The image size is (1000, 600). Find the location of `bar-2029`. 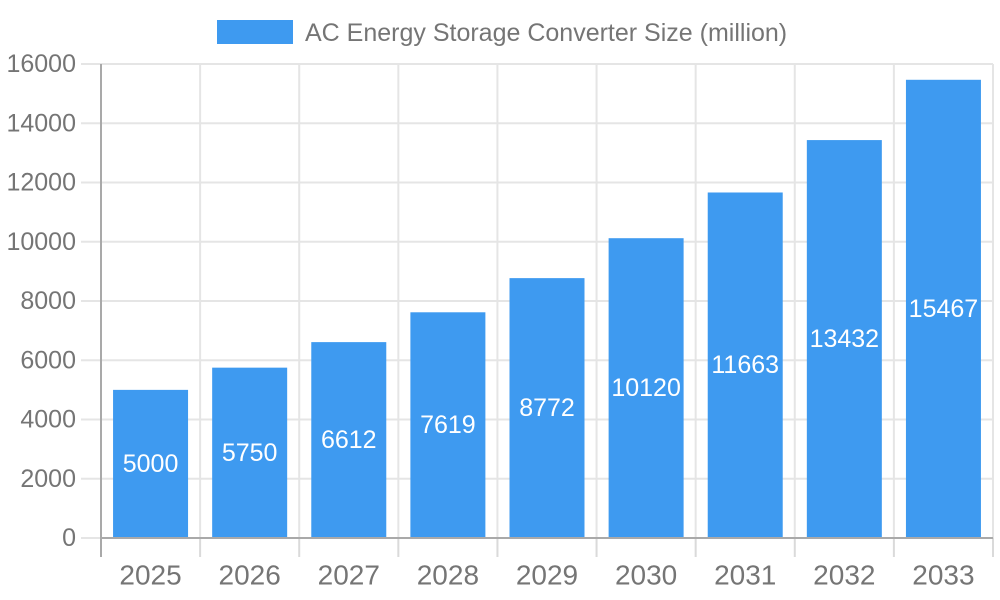

bar-2029 is located at coordinates (547, 408).